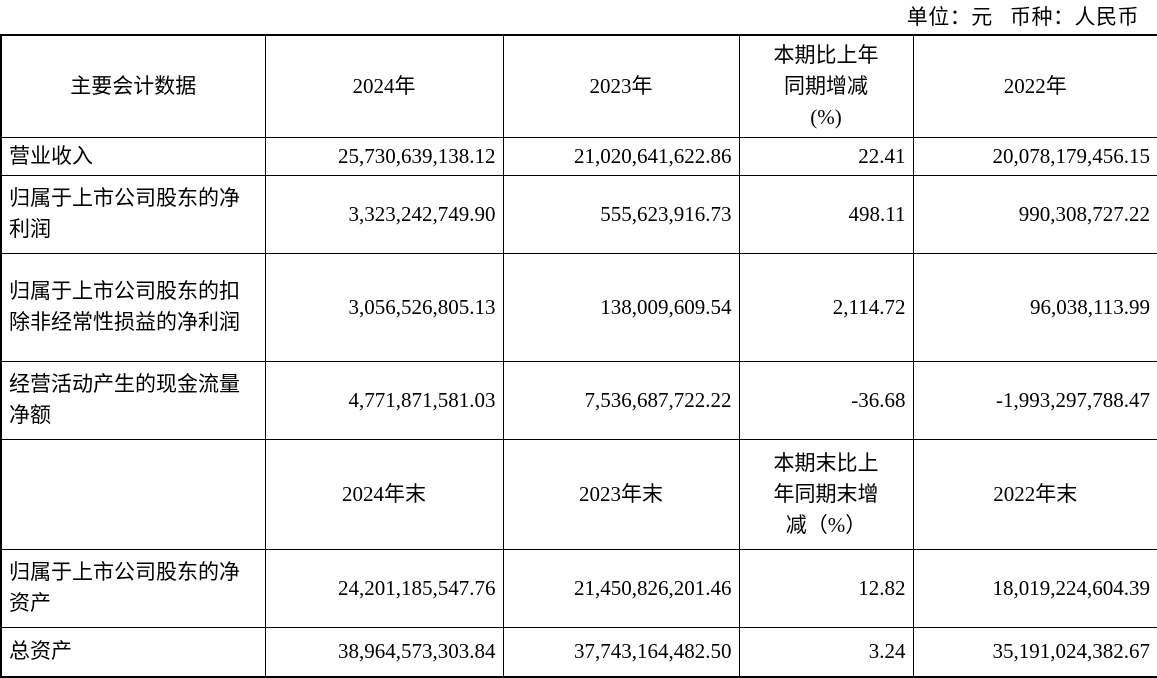 Image resolution: width=1157 pixels, height=678 pixels. I want to click on cell-2022: 990,308,727.22, so click(1034, 214).